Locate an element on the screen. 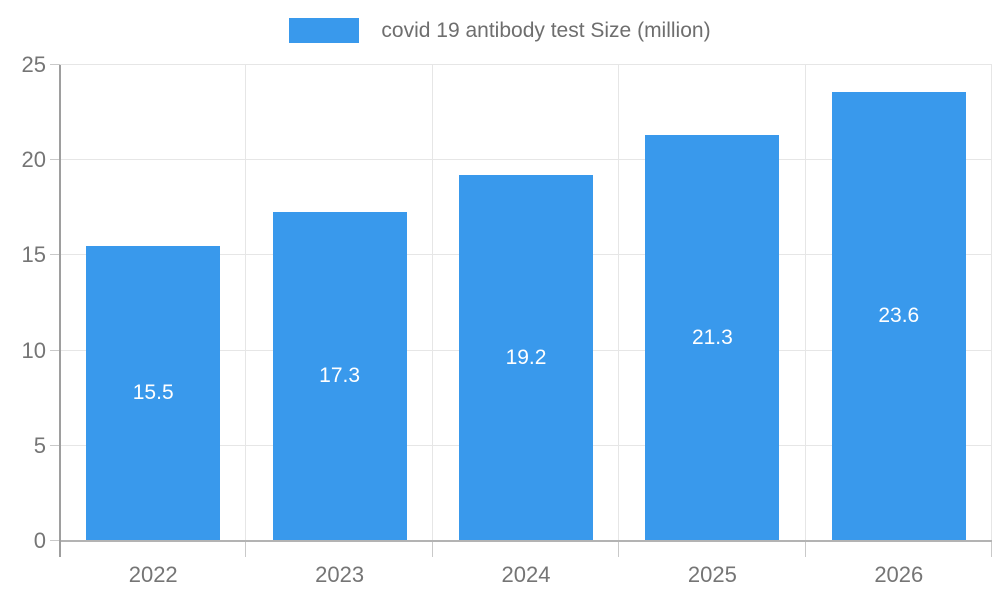 The height and width of the screenshot is (600, 1000). bar-2024: 19.2 is located at coordinates (526, 358).